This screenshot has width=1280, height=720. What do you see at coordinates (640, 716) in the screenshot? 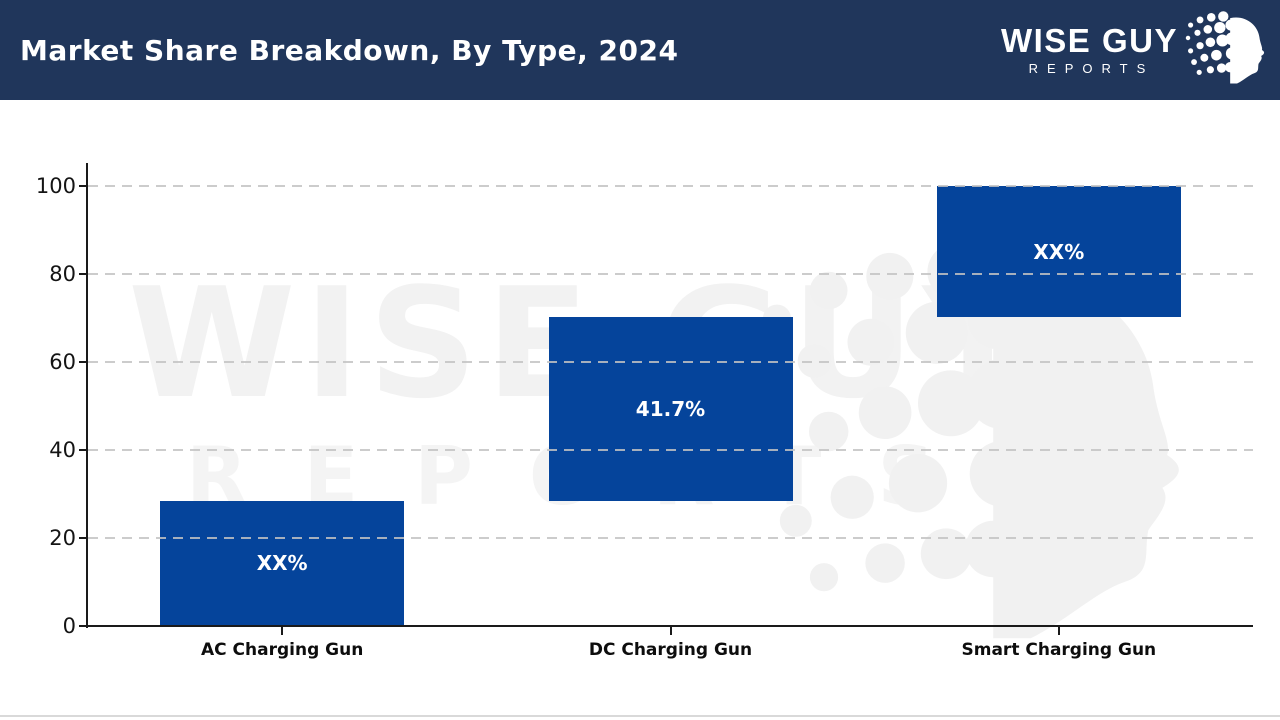
I see `bottom-divider` at bounding box center [640, 716].